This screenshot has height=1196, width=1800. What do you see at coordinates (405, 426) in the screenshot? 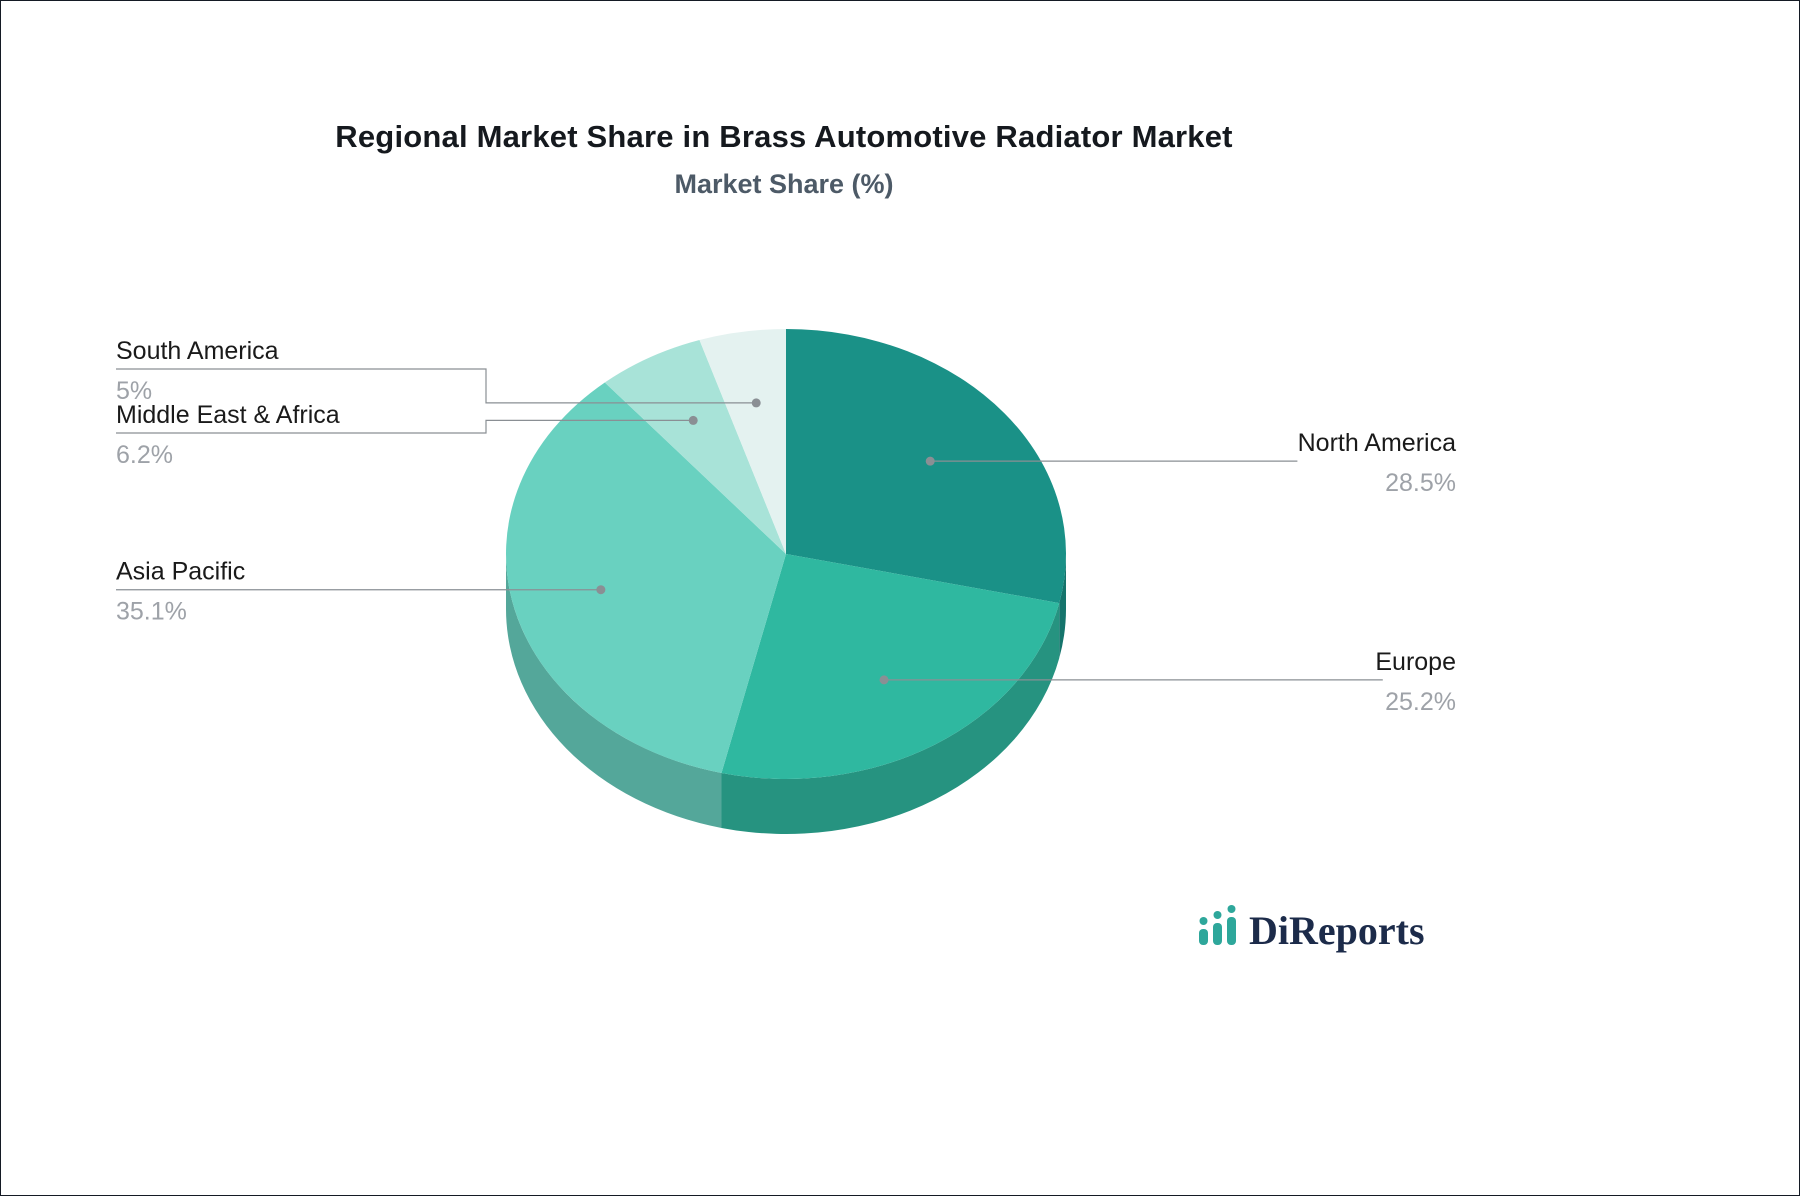
I see `callout-line-middle-east-africa` at bounding box center [405, 426].